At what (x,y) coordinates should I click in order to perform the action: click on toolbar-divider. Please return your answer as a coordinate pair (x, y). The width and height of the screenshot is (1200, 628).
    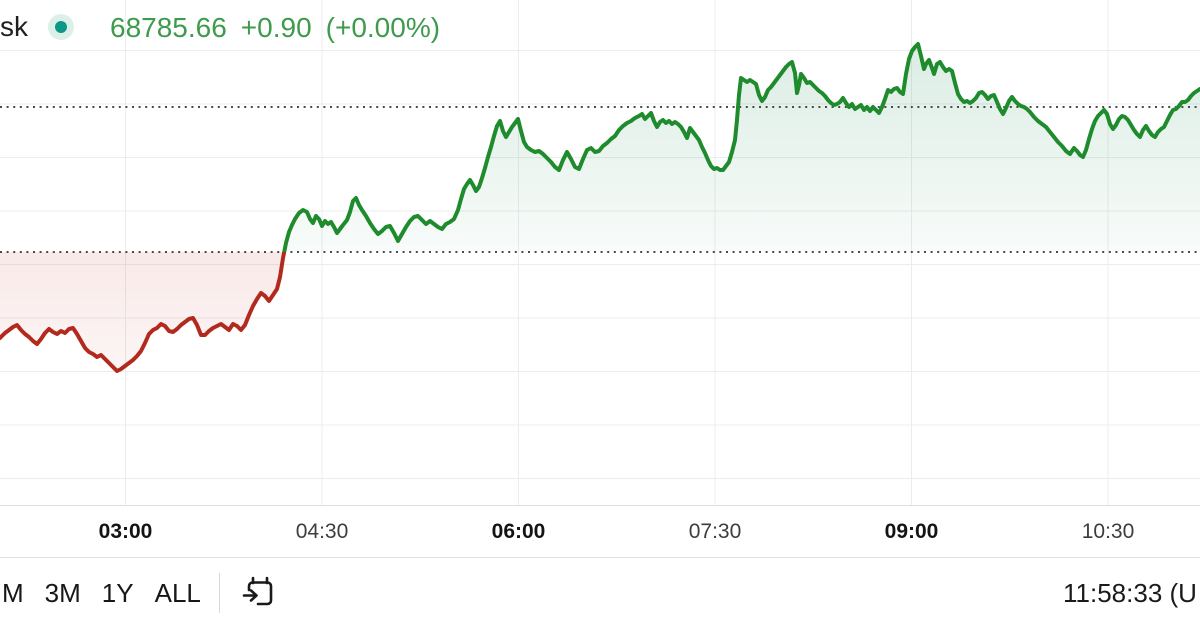
    Looking at the image, I should click on (219, 593).